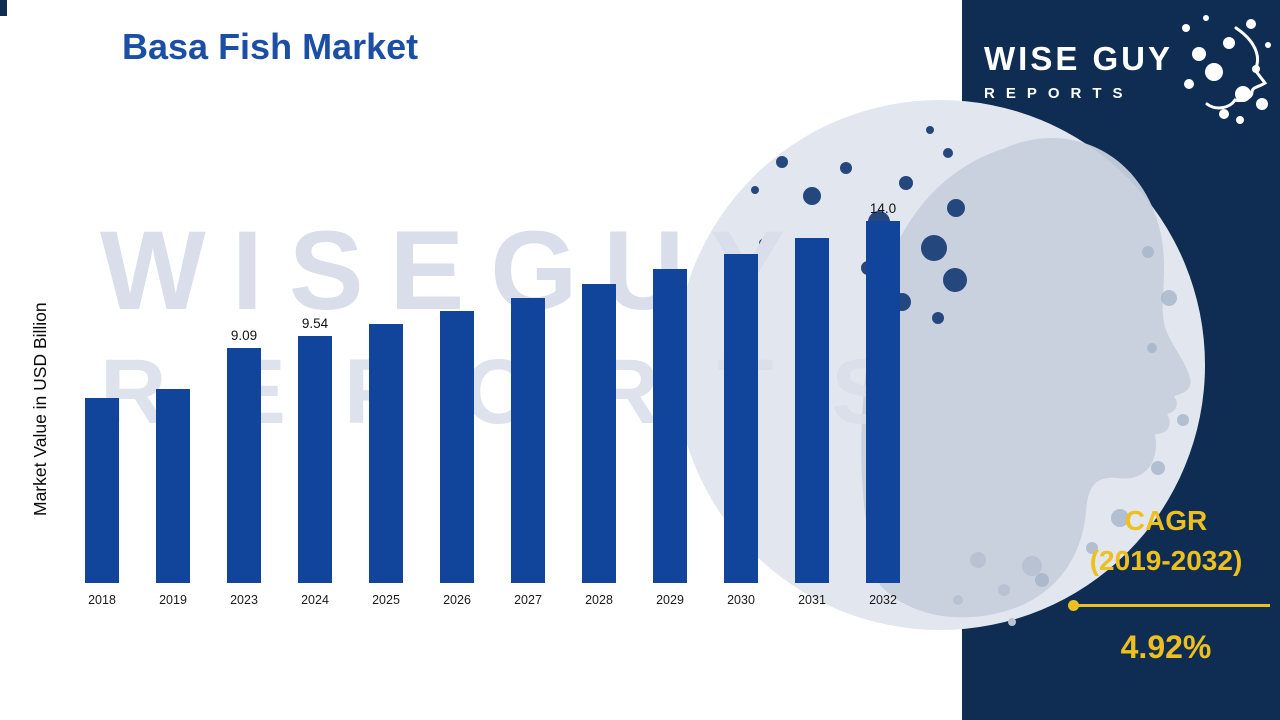 Image resolution: width=1280 pixels, height=720 pixels. Describe the element at coordinates (3, 8) in the screenshot. I see `corner-accent` at that location.